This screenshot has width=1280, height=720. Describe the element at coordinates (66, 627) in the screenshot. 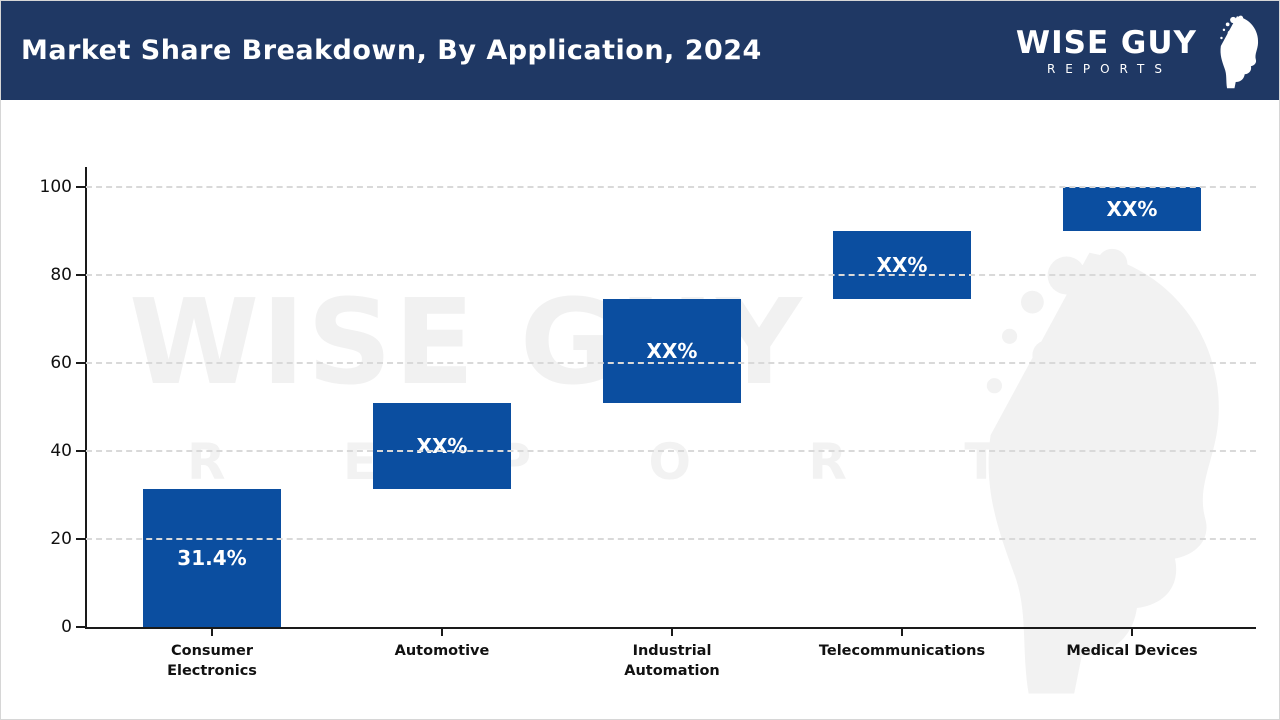

I see `y-tick-label-0: 0` at that location.